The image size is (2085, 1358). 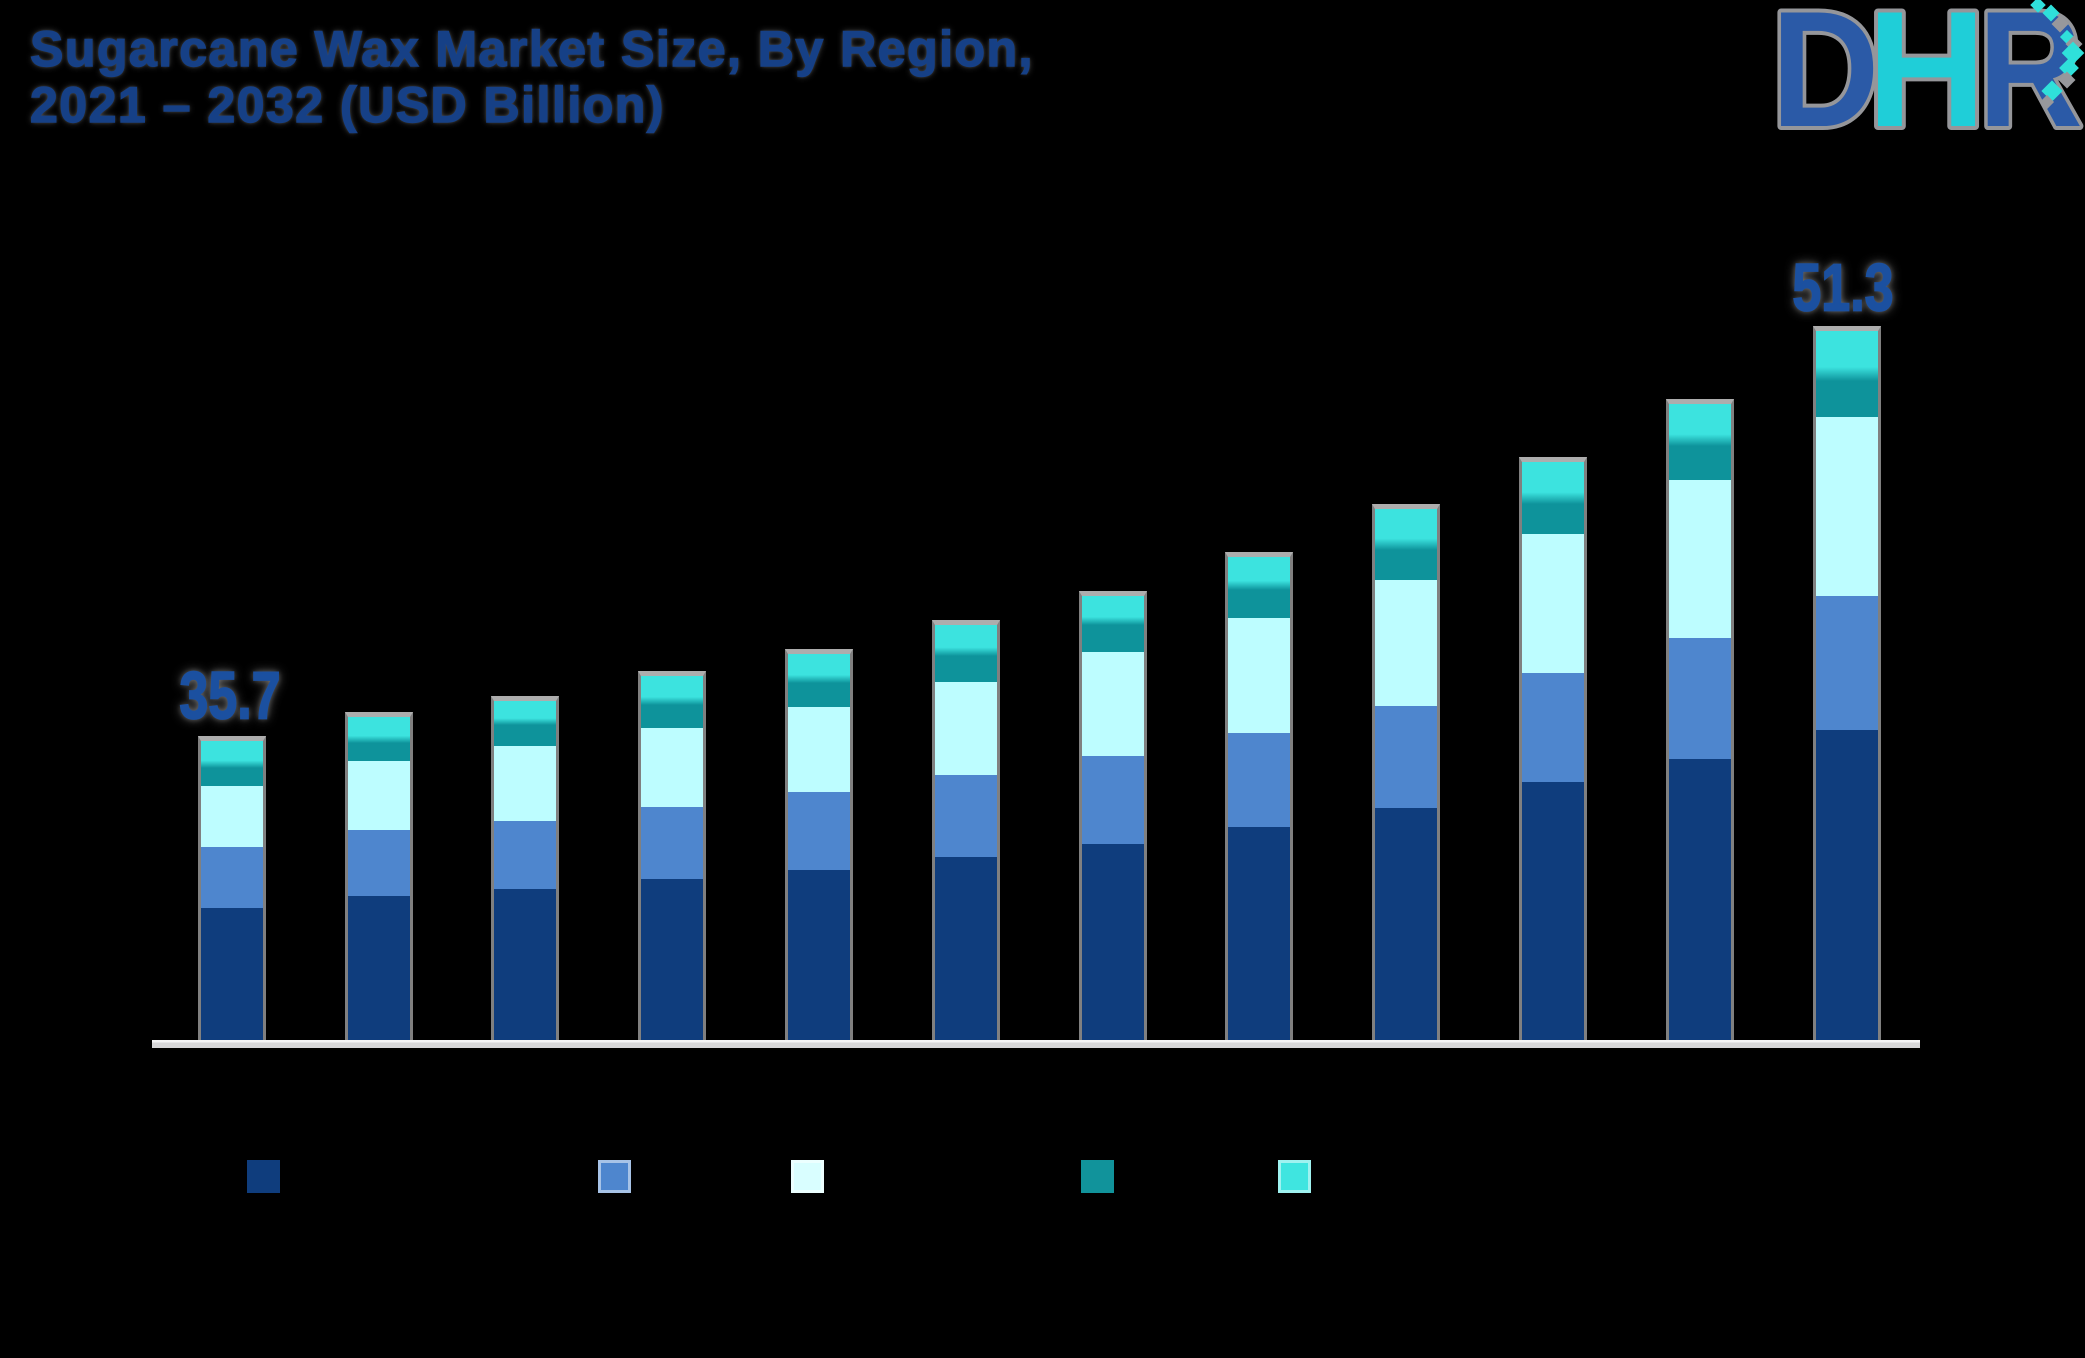 What do you see at coordinates (1825, 81) in the screenshot?
I see `svg-text: D` at bounding box center [1825, 81].